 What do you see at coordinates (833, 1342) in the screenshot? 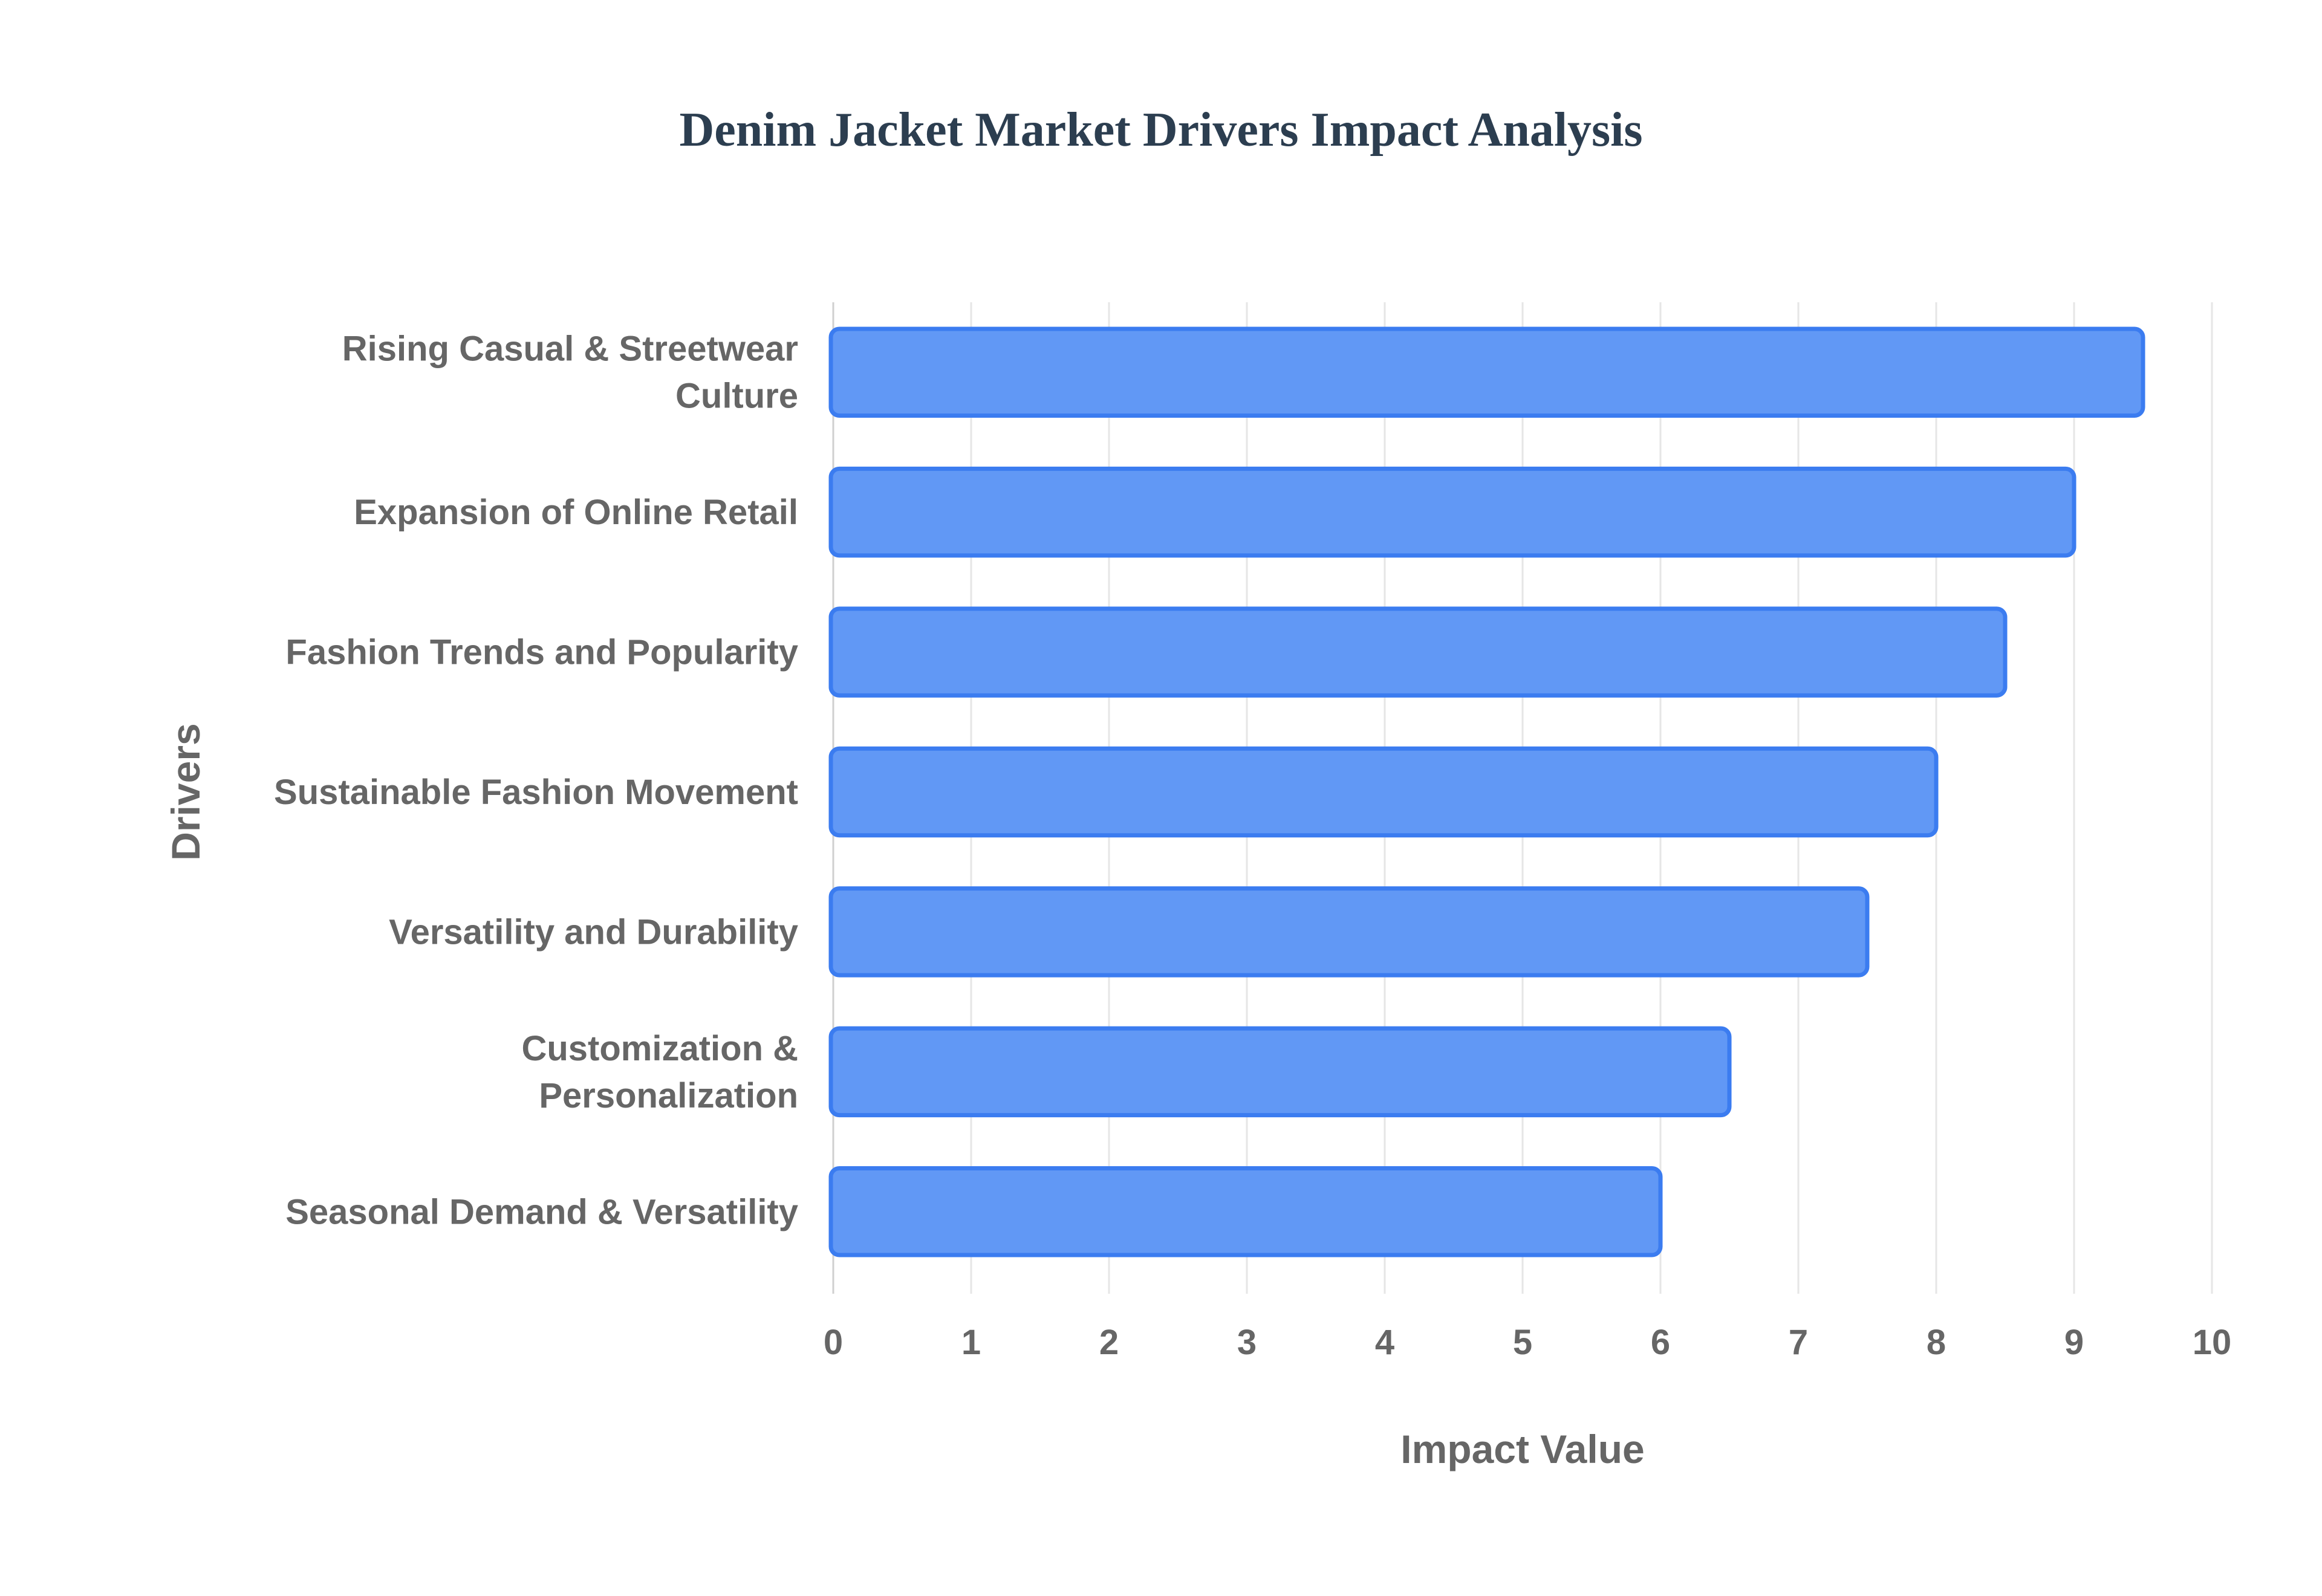
I see `x-tick-label: 0` at bounding box center [833, 1342].